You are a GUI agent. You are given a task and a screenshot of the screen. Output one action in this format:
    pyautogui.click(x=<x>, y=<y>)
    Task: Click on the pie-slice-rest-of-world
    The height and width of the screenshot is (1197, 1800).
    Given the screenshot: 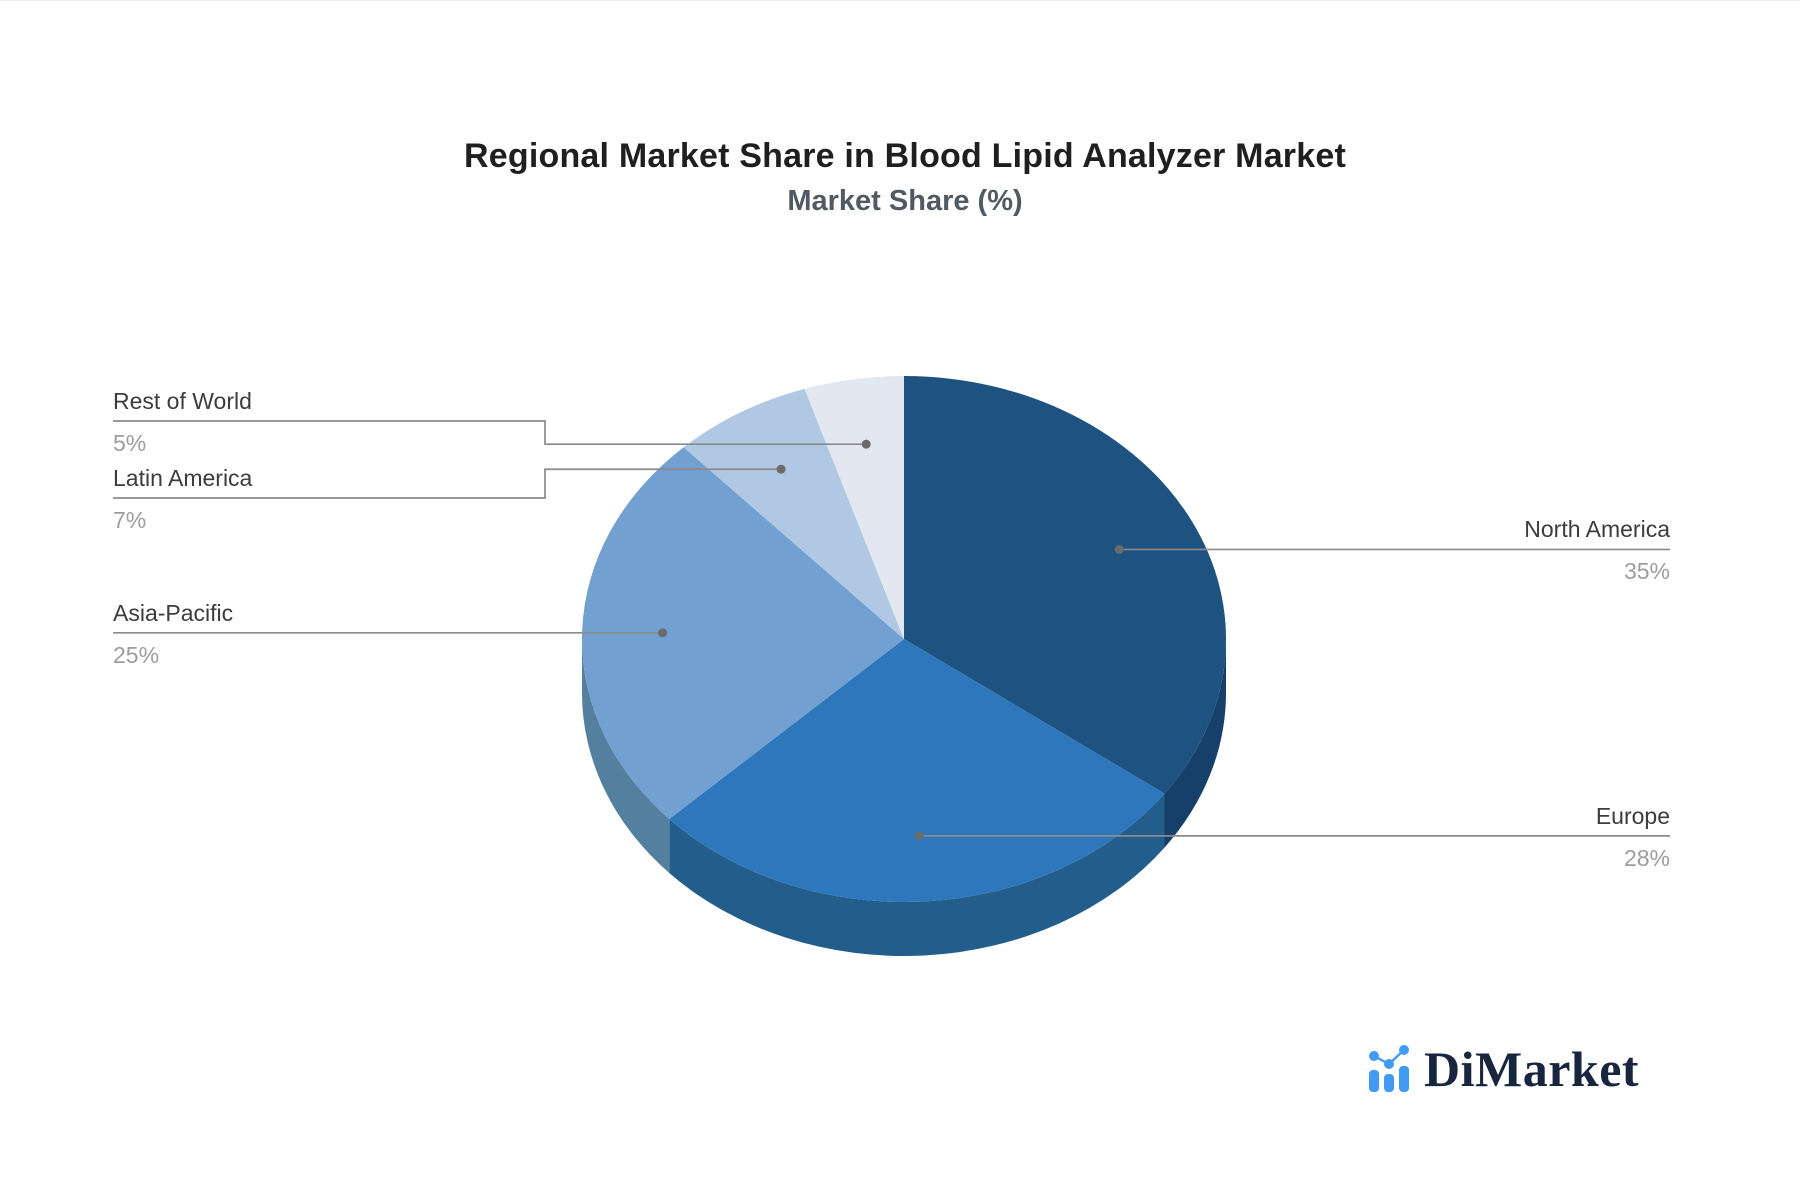 What is the action you would take?
    pyautogui.click(x=854, y=507)
    